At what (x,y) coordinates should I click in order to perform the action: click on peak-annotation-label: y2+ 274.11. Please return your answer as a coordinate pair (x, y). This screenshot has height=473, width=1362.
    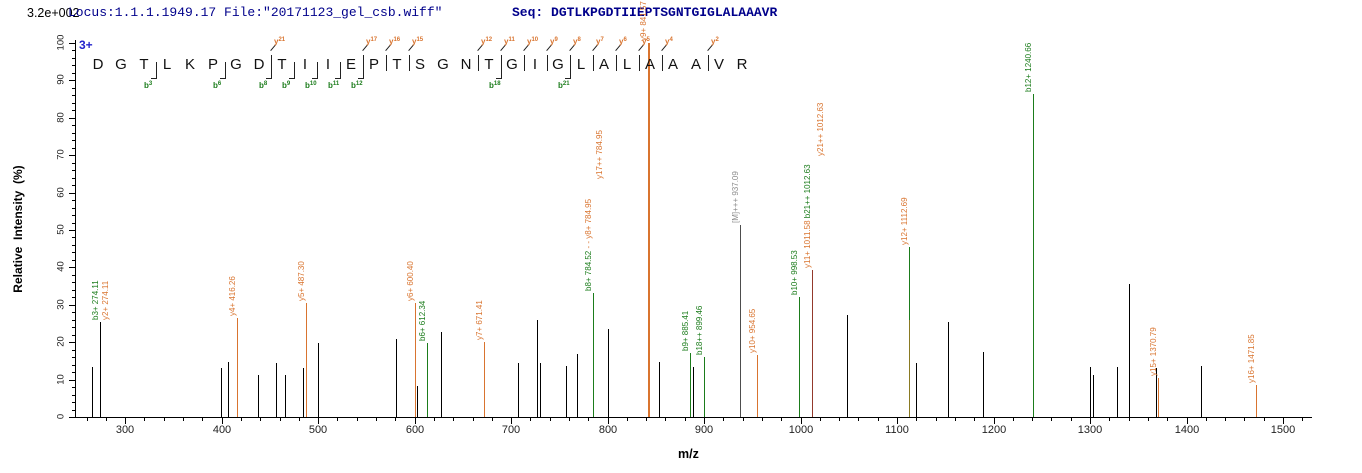
    Looking at the image, I should click on (105, 300).